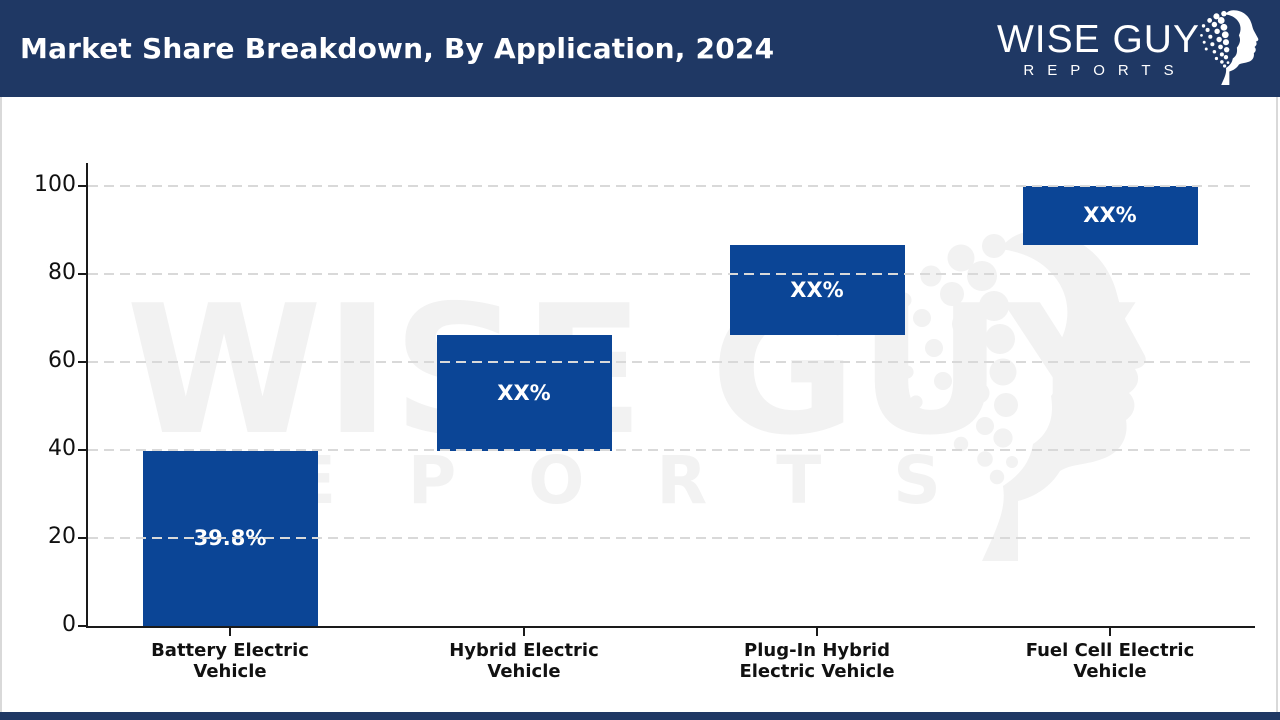 The height and width of the screenshot is (720, 1280). I want to click on x-category-label: Hybrid Electric Vehicle, so click(524, 661).